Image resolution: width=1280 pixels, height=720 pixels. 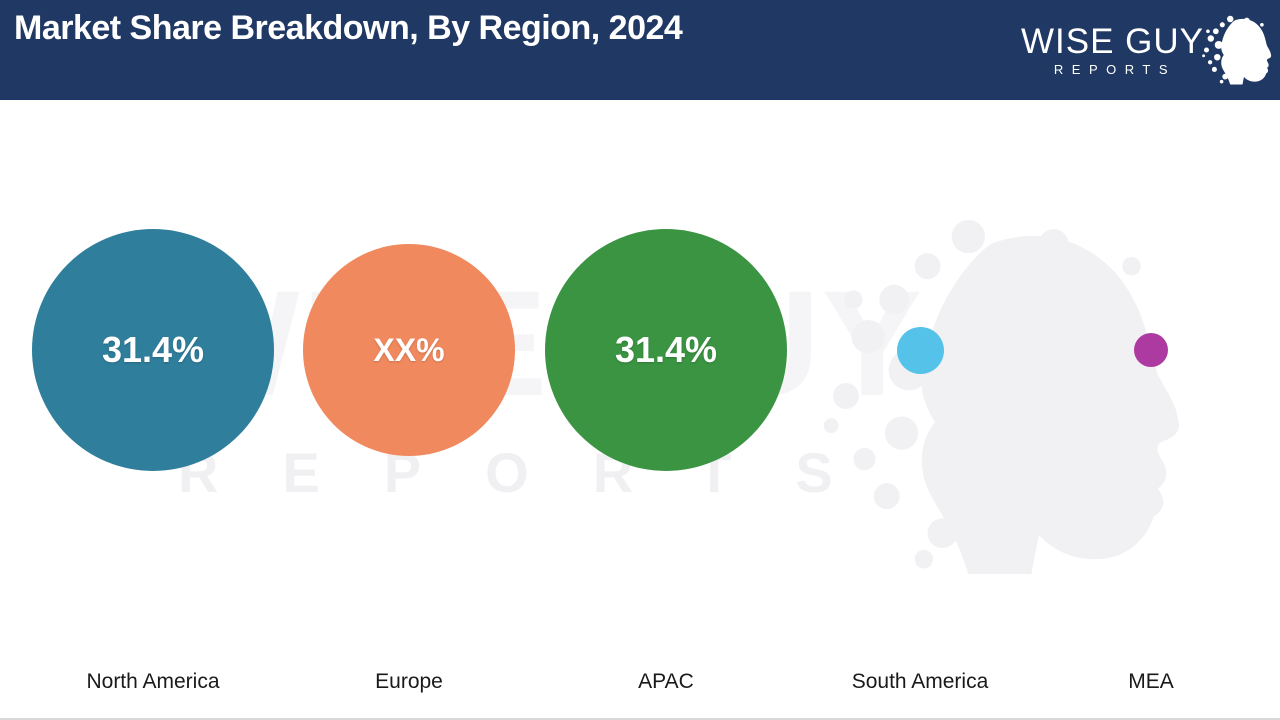 I want to click on logo-wordmark: WISE GUY REPORTS, so click(x=1112, y=50).